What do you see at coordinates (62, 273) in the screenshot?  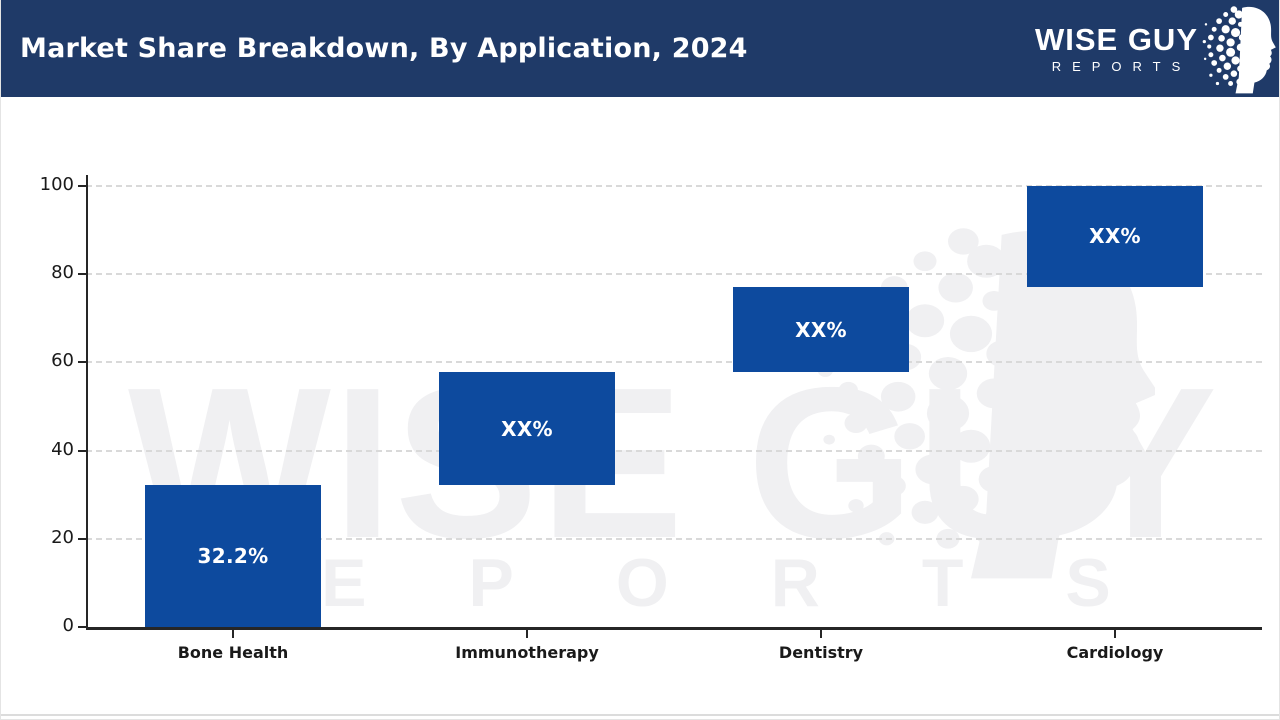 I see `y-tick-label-80: 80` at bounding box center [62, 273].